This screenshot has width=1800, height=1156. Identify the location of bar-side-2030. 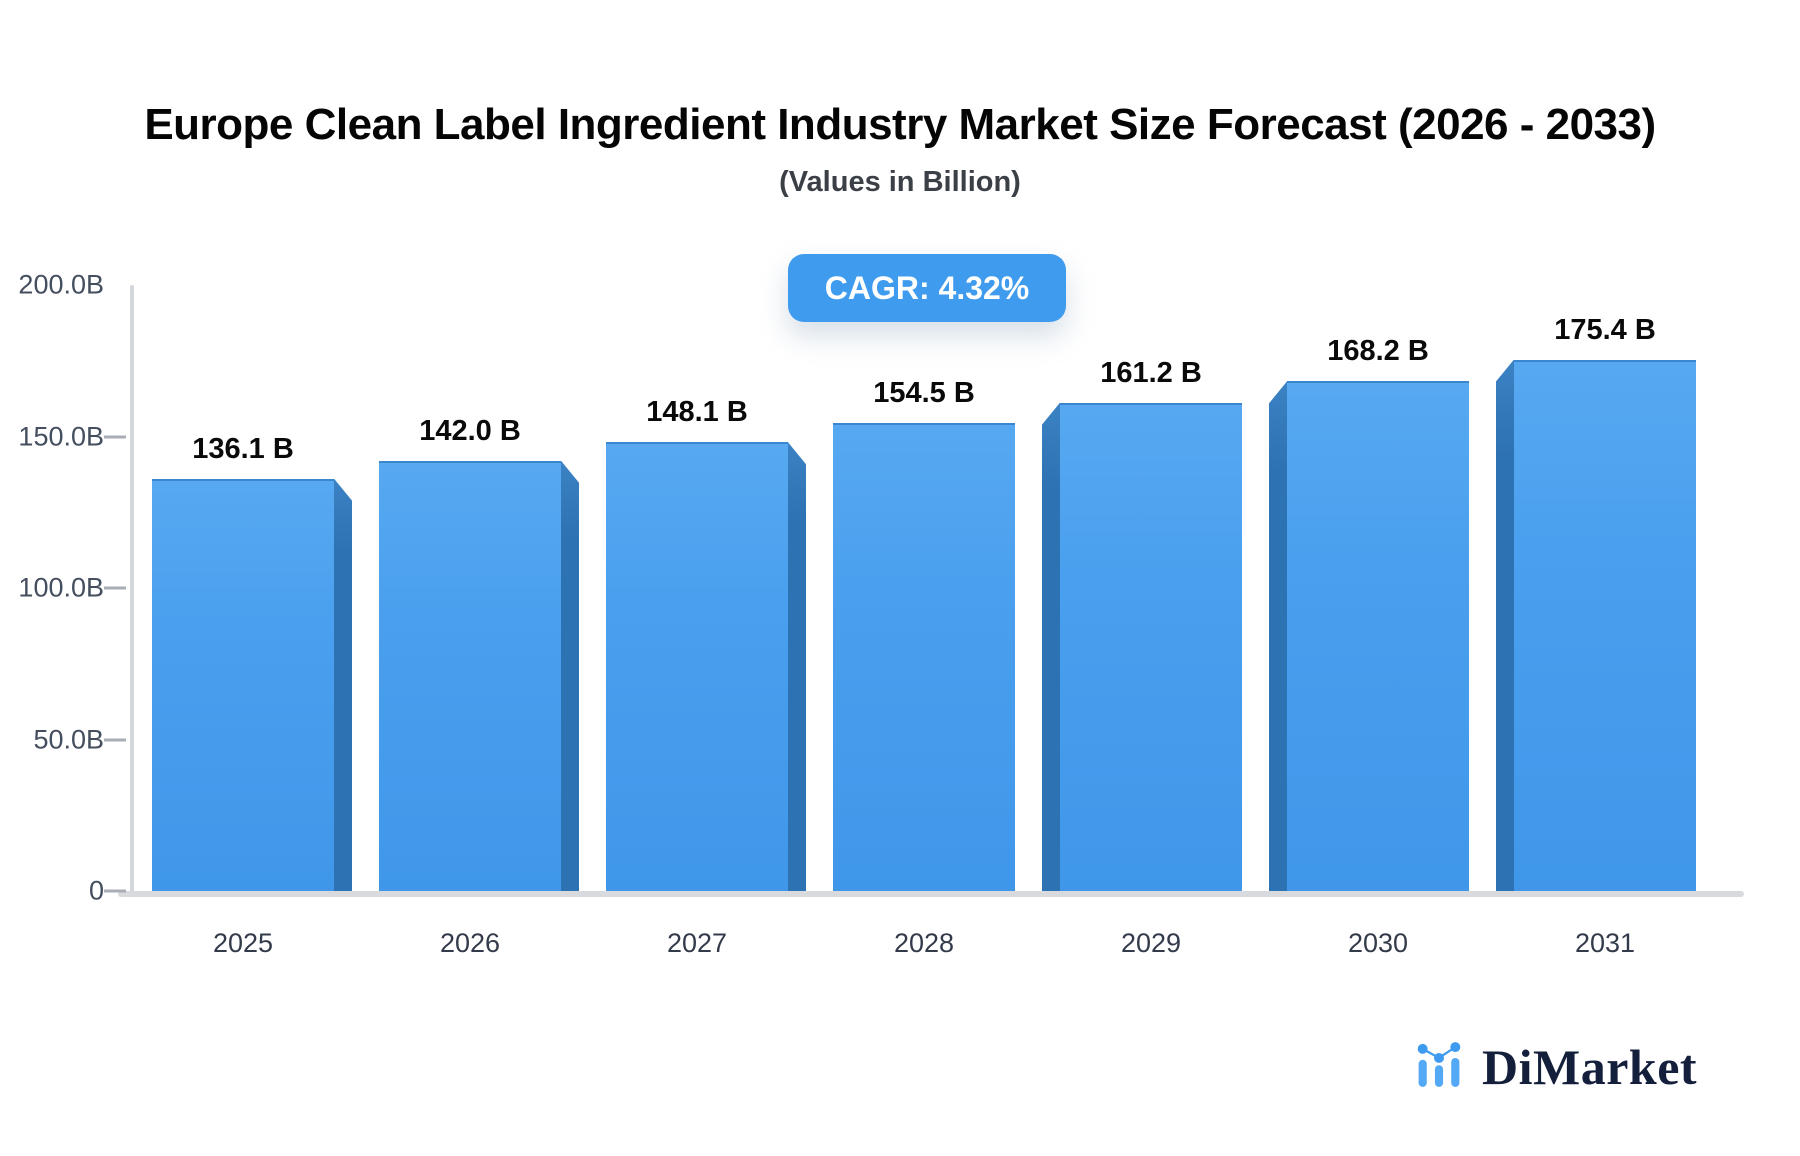
(1278, 636).